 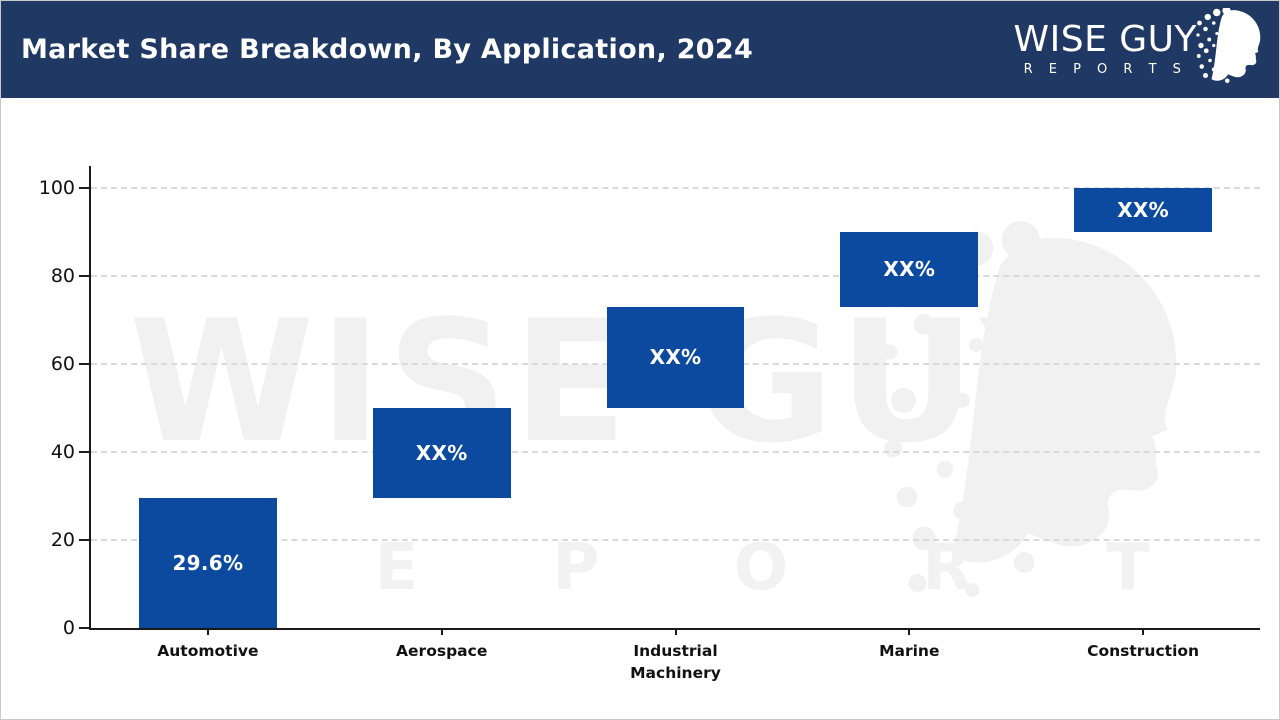 I want to click on brand-logo-text: WISE GUY R E P O R T S, so click(x=1105, y=48).